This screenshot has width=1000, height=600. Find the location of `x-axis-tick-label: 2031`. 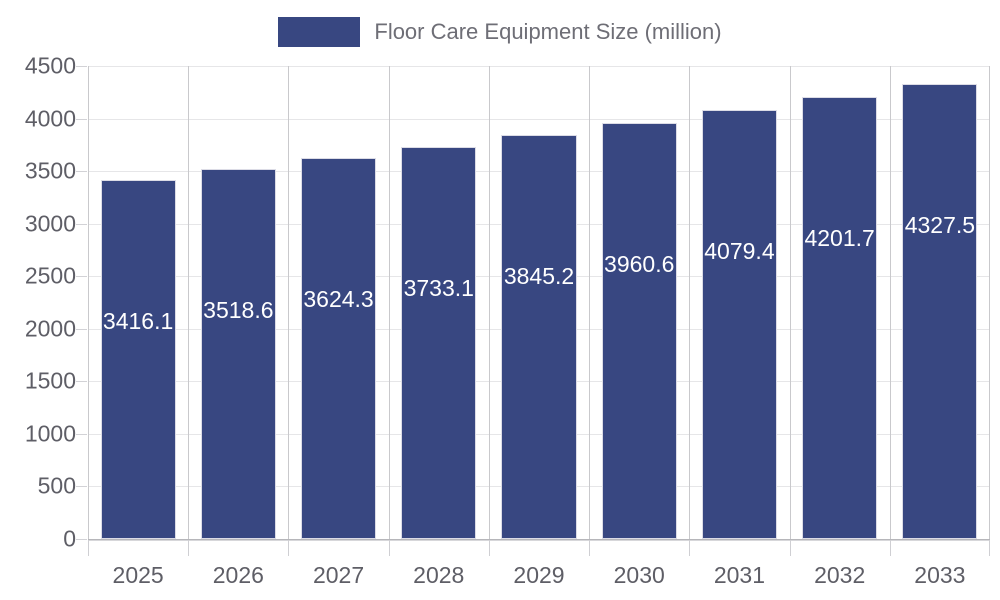

x-axis-tick-label: 2031 is located at coordinates (739, 575).